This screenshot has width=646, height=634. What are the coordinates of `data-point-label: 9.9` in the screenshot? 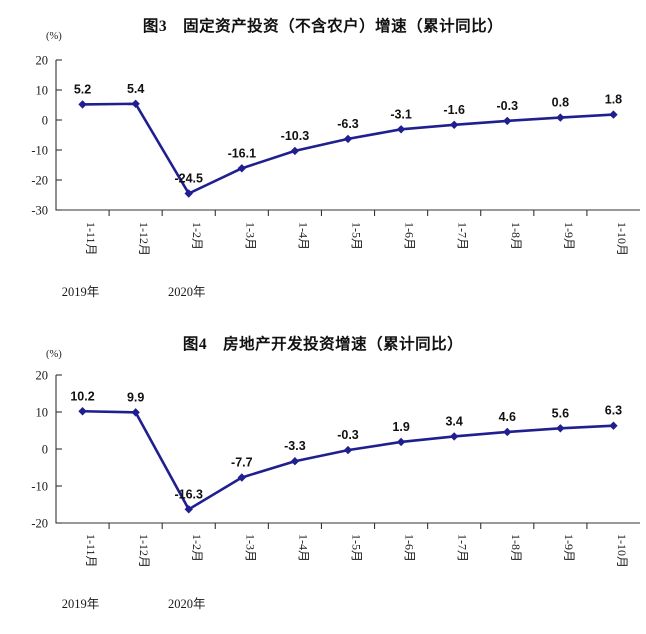 It's located at (135, 397).